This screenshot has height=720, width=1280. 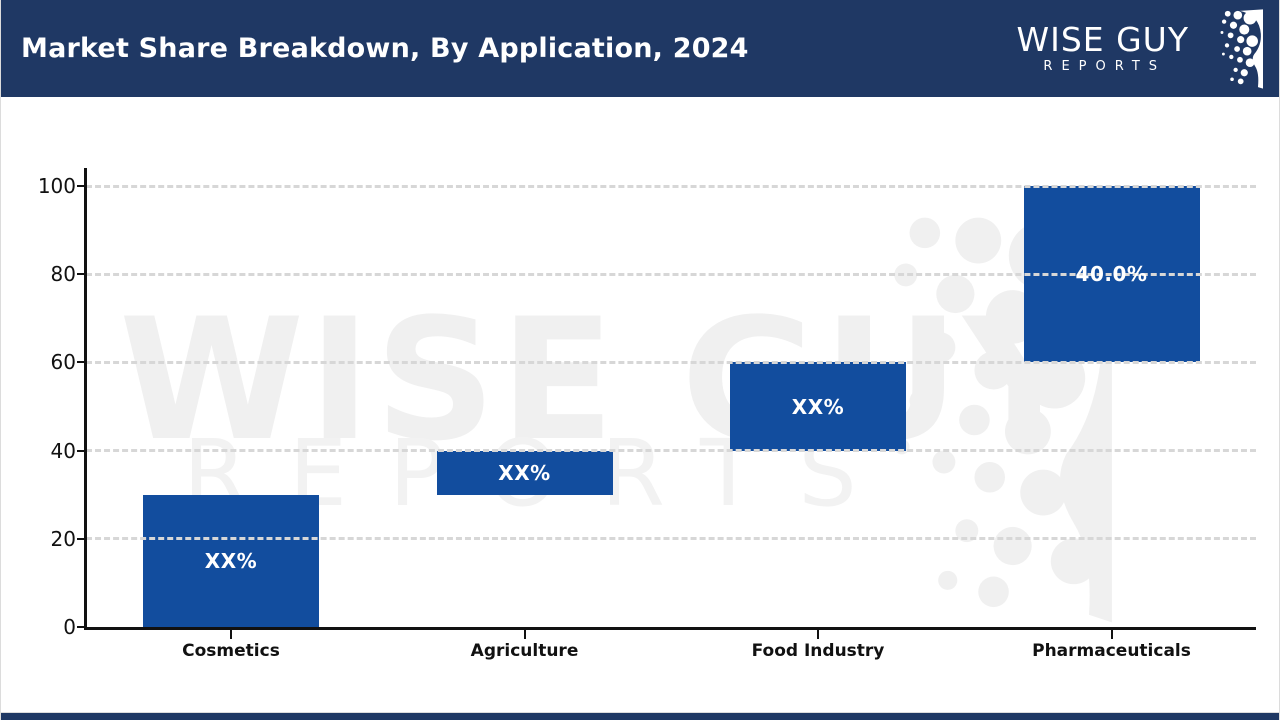 What do you see at coordinates (640, 712) in the screenshot?
I see `bottom-rule` at bounding box center [640, 712].